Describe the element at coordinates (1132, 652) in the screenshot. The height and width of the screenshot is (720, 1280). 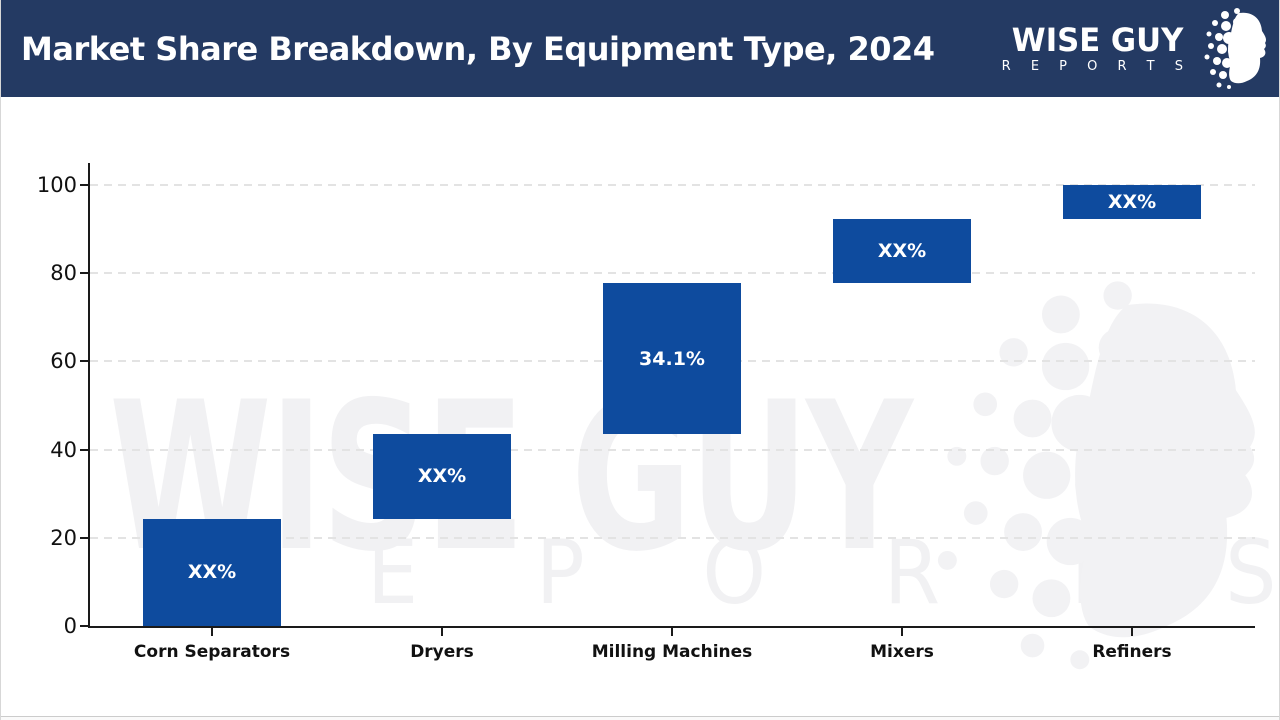
I see `x-tick-label-refiners: Refiners` at that location.